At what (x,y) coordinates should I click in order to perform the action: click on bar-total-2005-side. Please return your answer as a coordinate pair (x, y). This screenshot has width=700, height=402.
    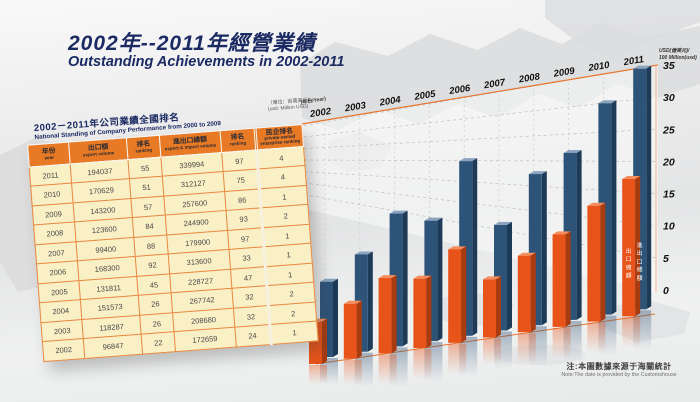
    Looking at the image, I should click on (440, 279).